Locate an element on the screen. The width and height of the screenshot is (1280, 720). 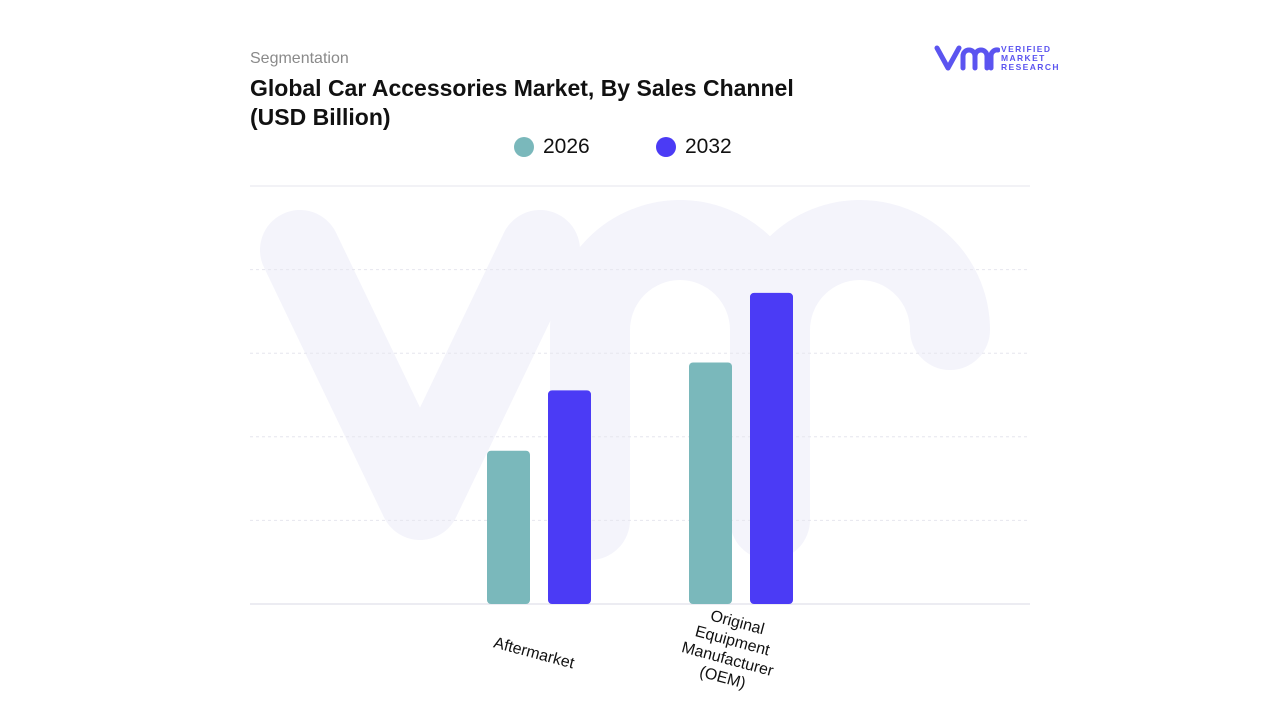
logo-text: VERIFIED MARKET RESEARCH is located at coordinates (1030, 58).